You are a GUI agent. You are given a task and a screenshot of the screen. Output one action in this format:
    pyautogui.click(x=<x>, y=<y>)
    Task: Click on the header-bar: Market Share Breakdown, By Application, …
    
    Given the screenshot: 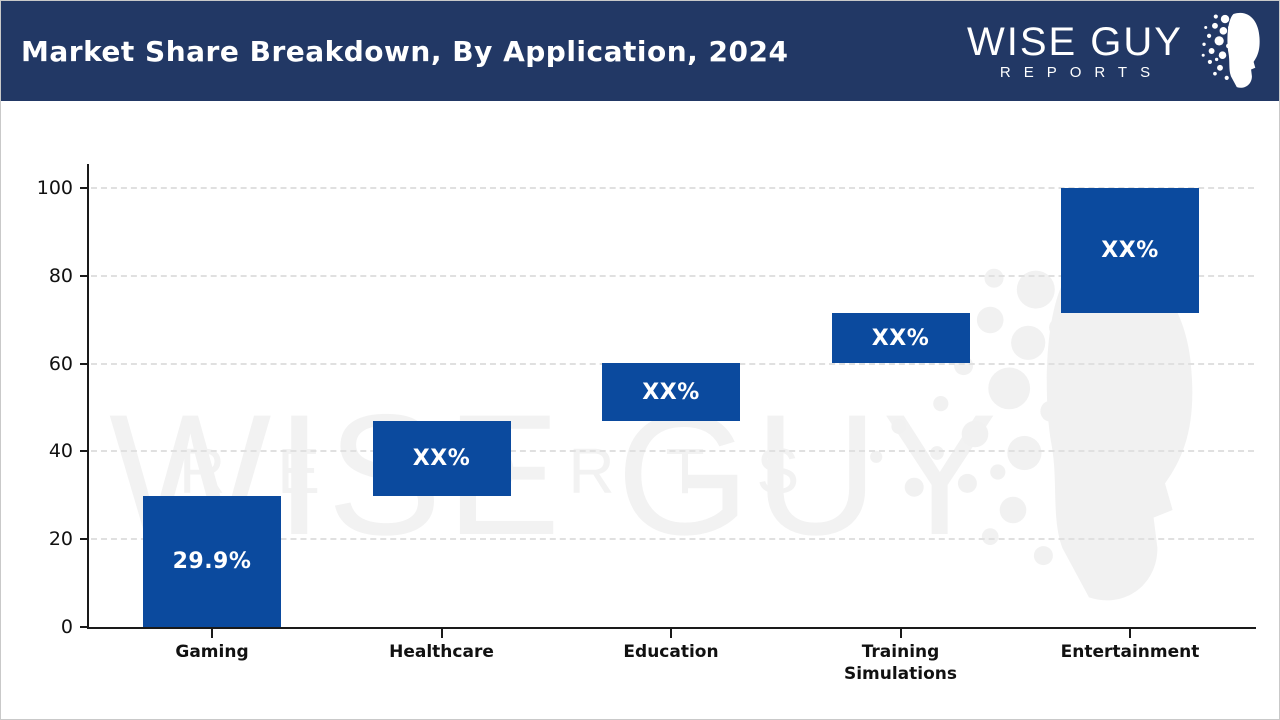 What is the action you would take?
    pyautogui.click(x=640, y=51)
    